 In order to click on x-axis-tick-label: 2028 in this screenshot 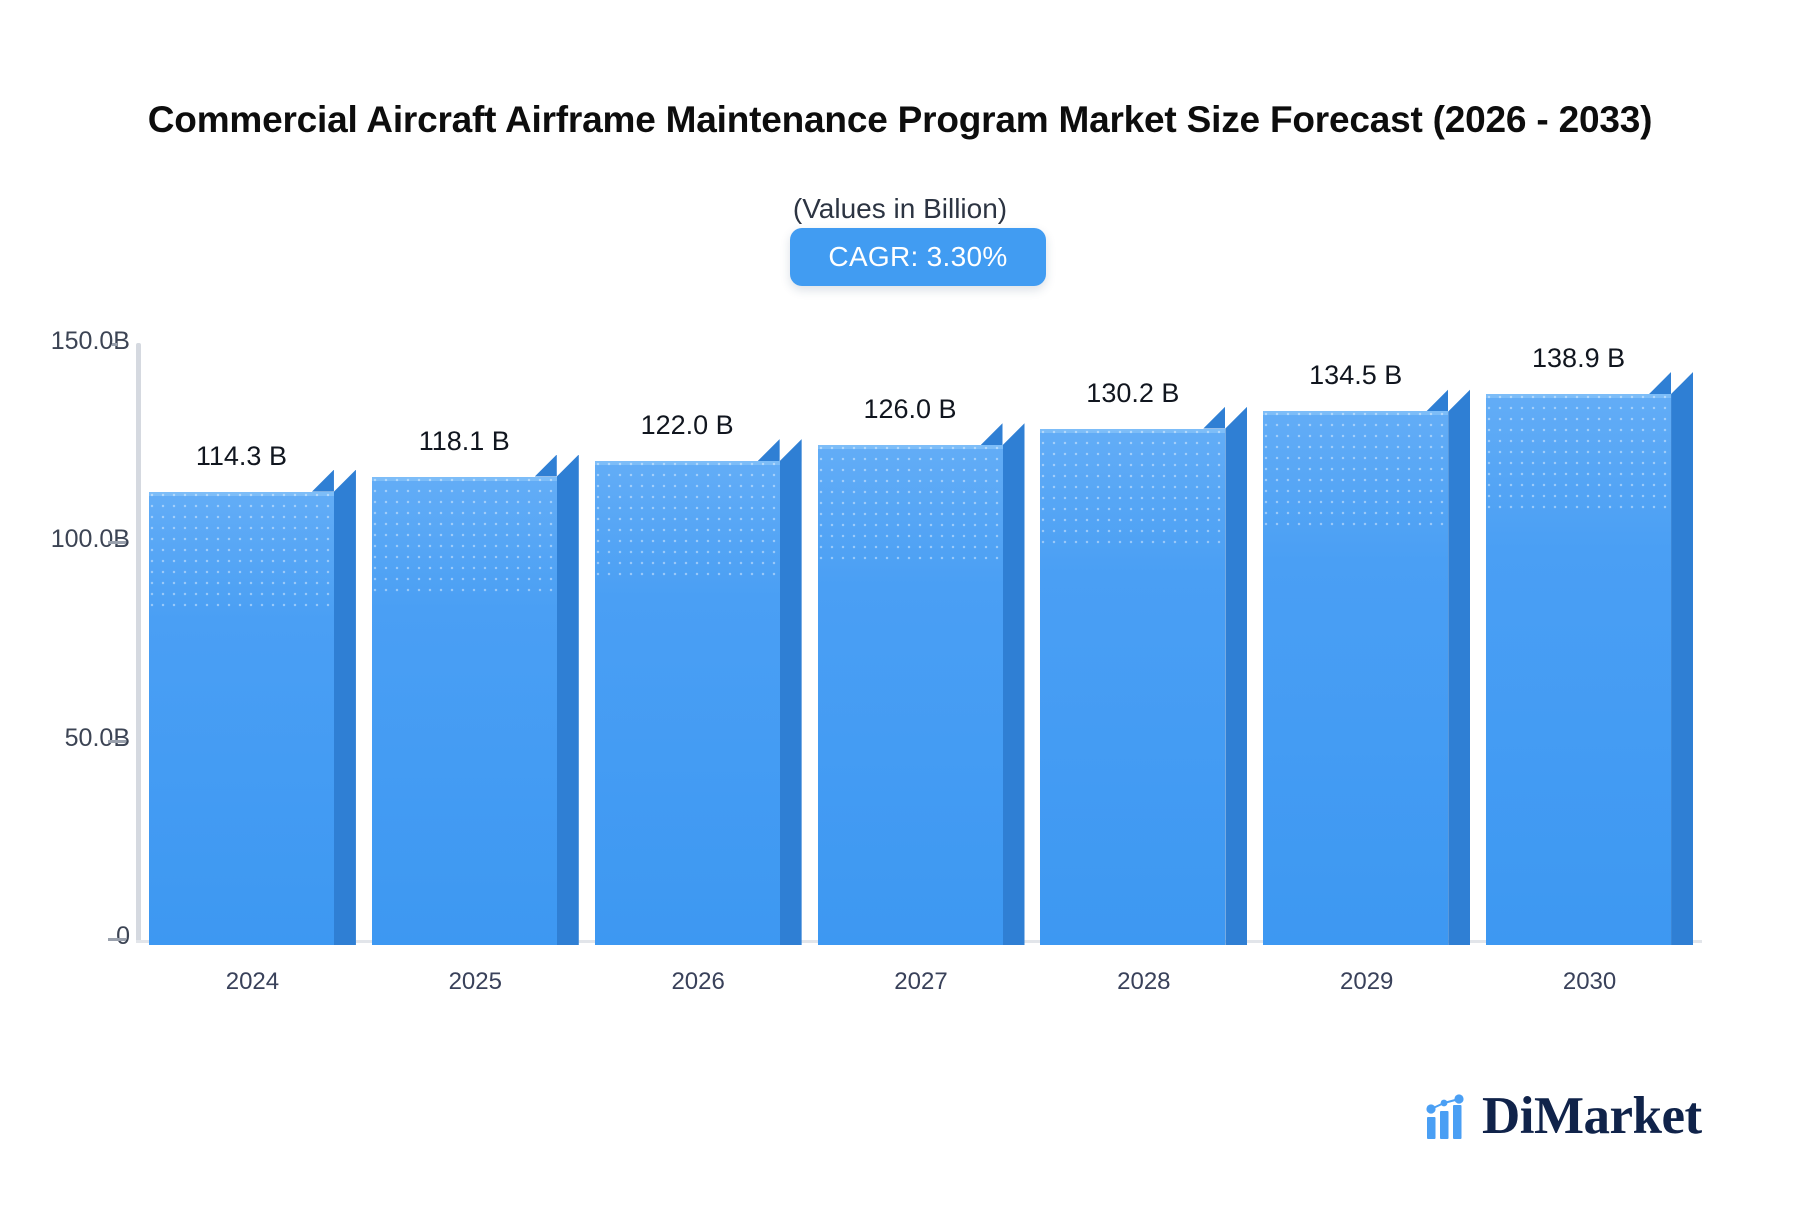, I will do `click(1144, 981)`.